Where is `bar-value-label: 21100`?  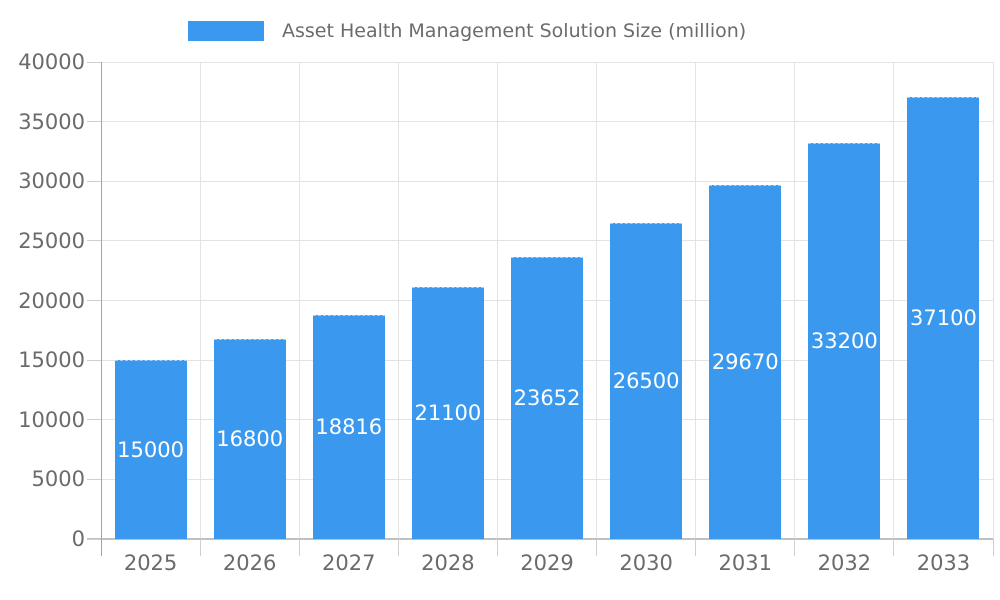 bar-value-label: 21100 is located at coordinates (448, 413).